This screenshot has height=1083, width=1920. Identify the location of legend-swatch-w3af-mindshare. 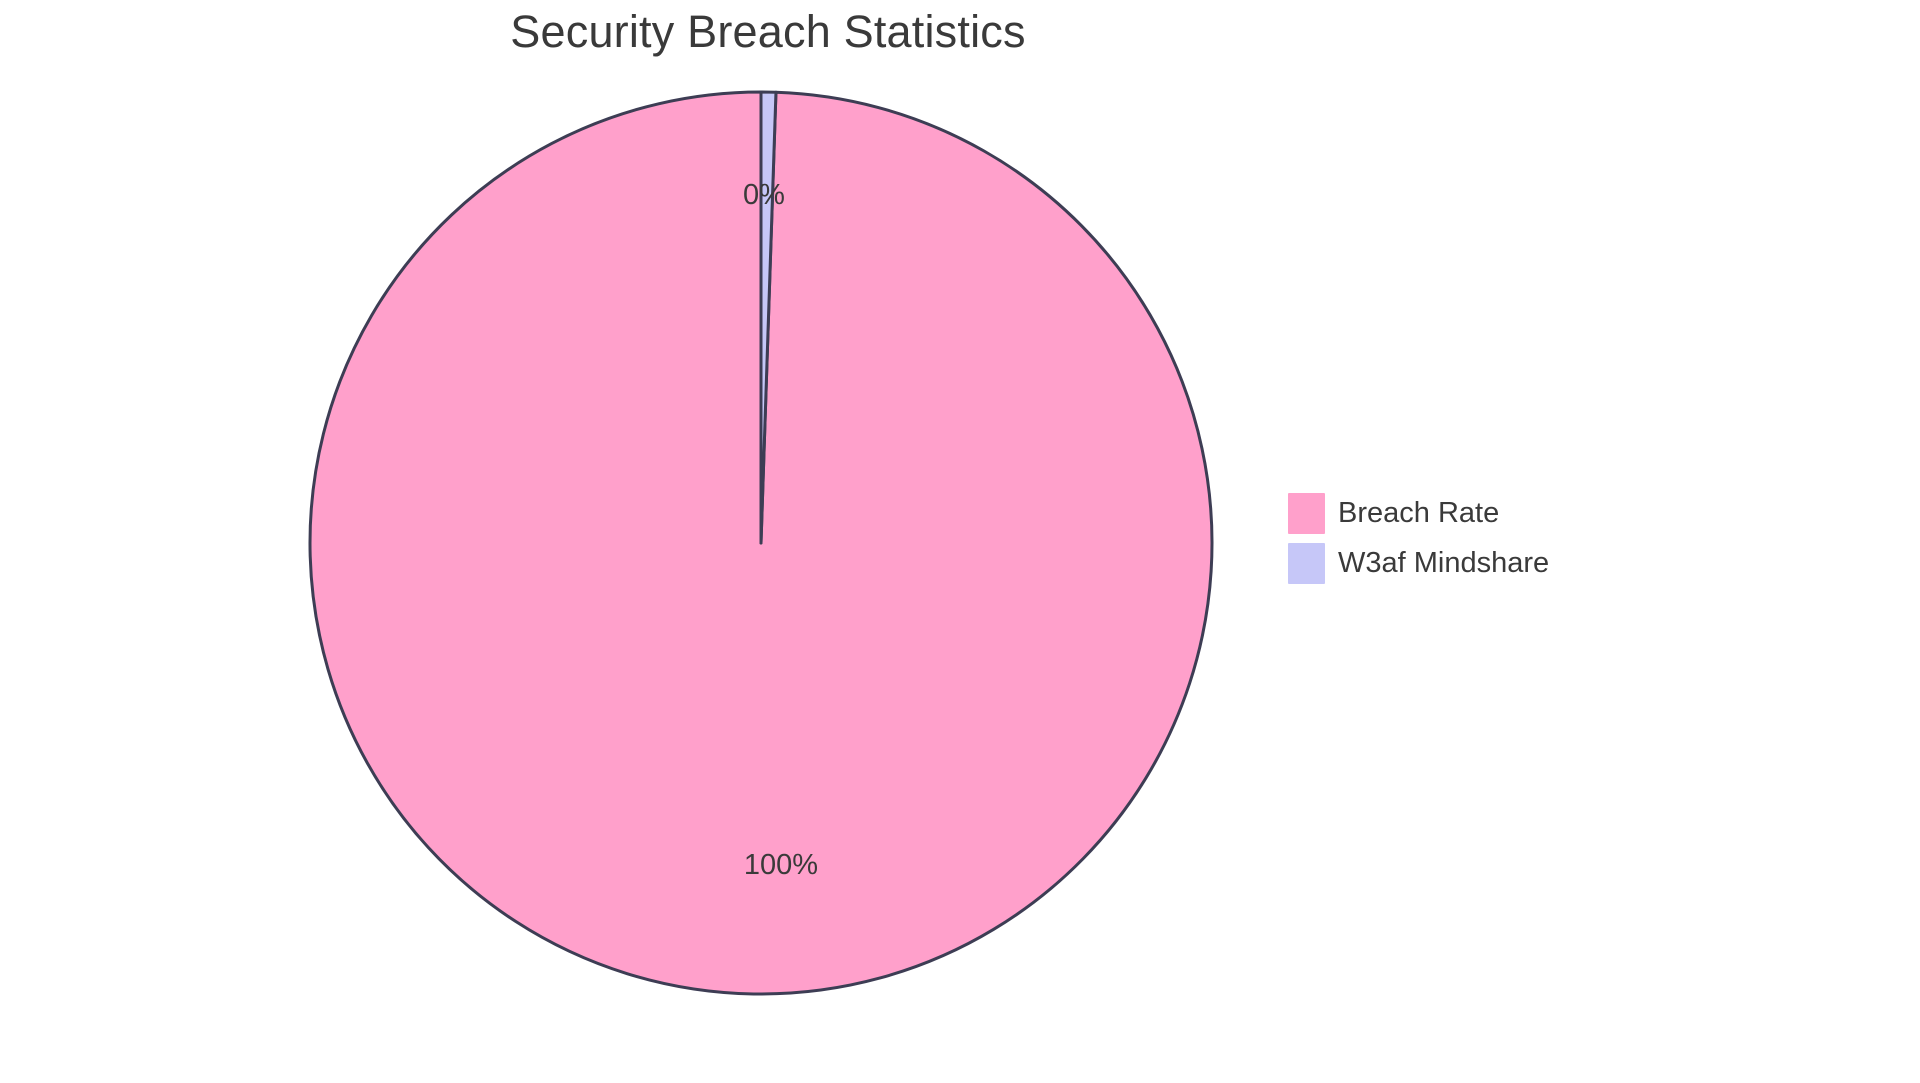
(1306, 563).